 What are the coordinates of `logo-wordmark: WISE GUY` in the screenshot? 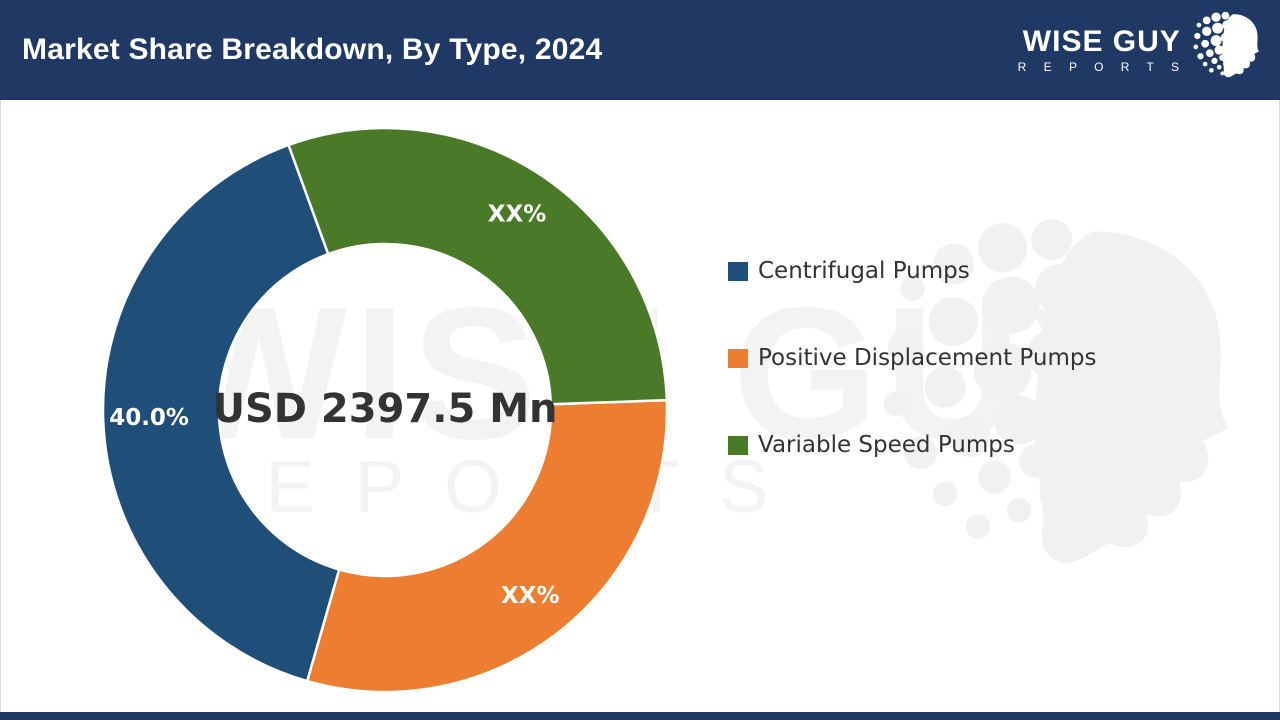 It's located at (1101, 41).